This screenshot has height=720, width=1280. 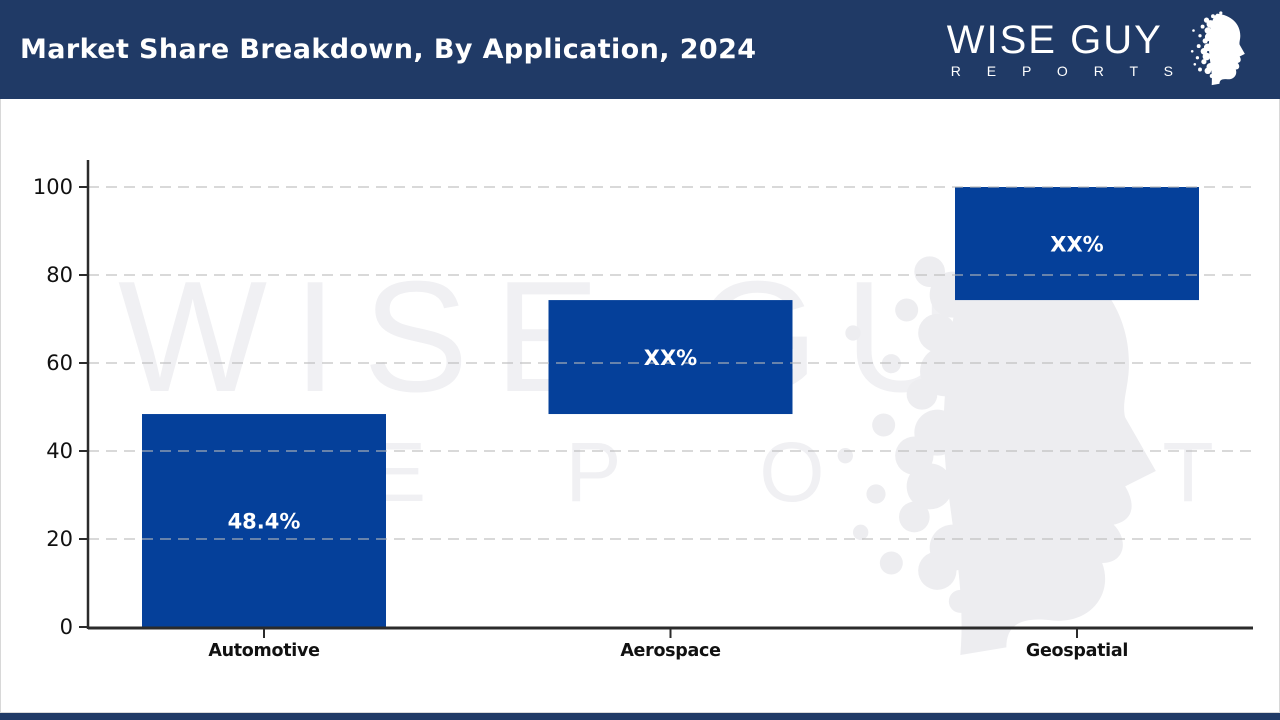 I want to click on footer-bar, so click(x=640, y=716).